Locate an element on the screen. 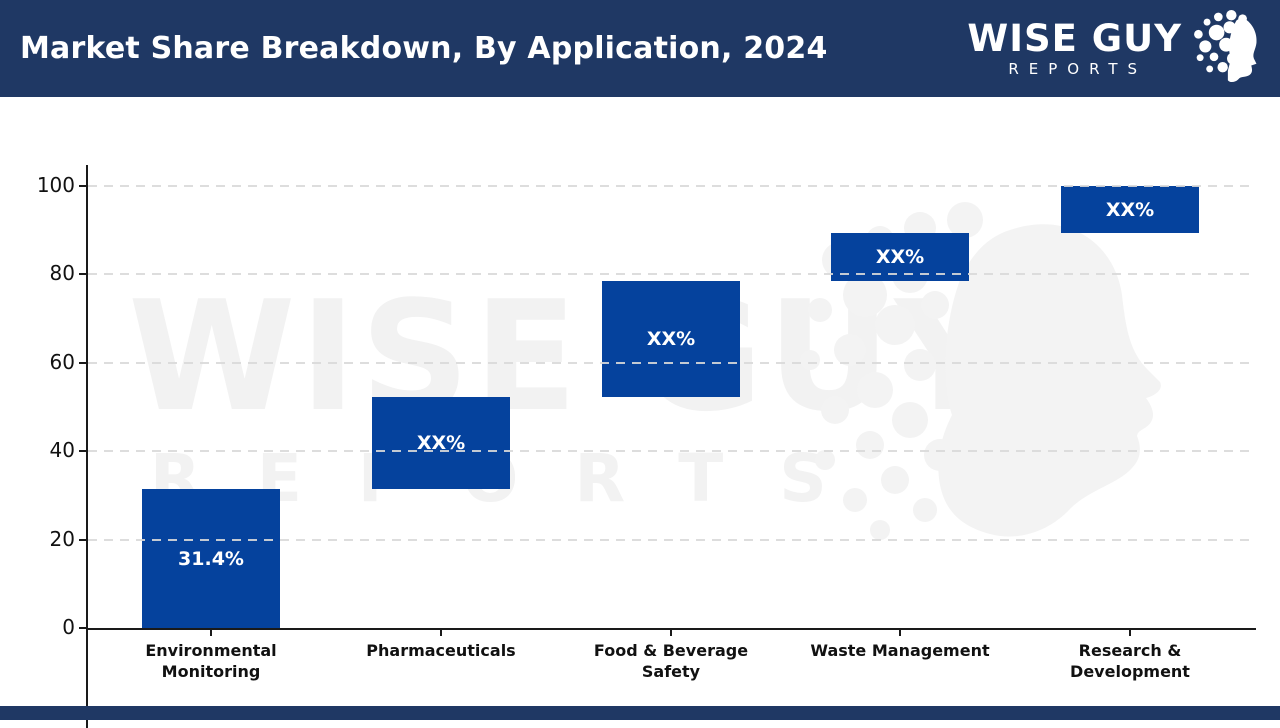  bar-food-beverage-safety: XX% is located at coordinates (671, 339).